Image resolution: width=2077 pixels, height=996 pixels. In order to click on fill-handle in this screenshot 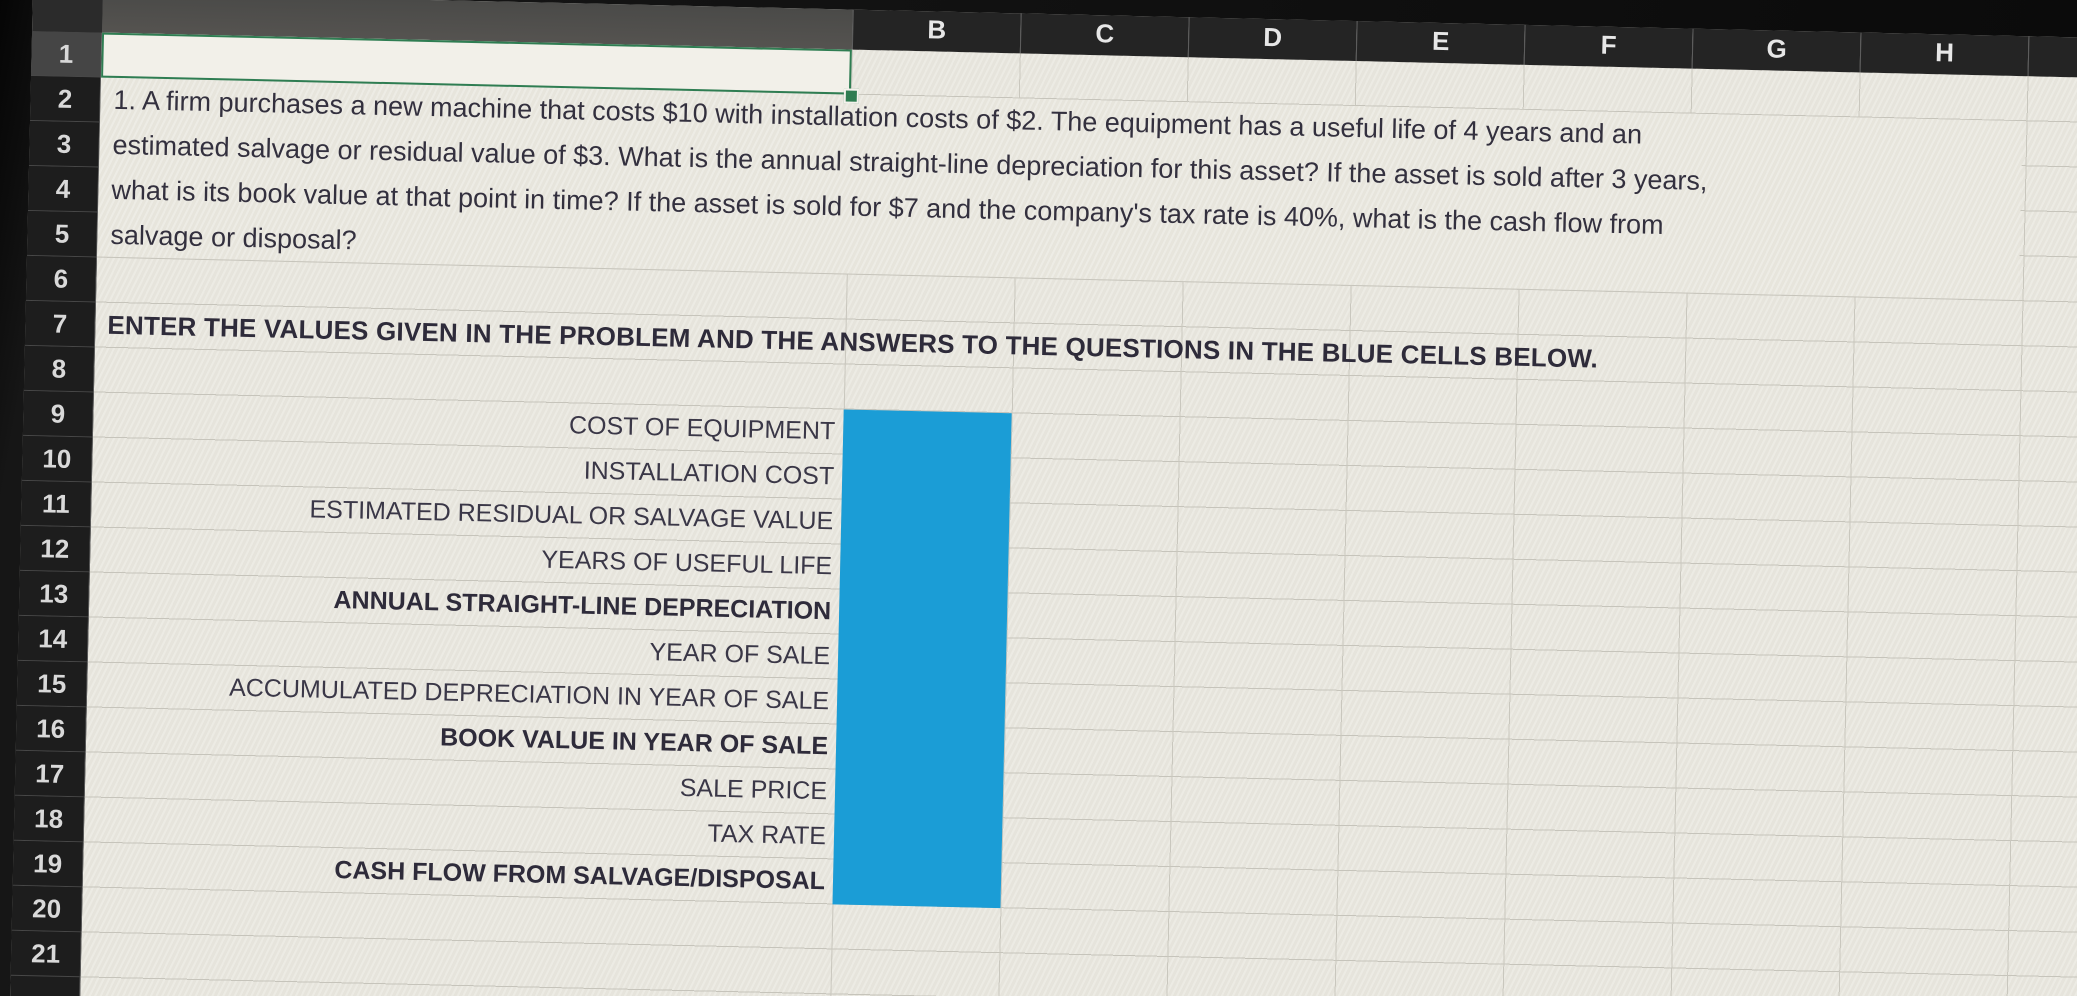, I will do `click(851, 96)`.